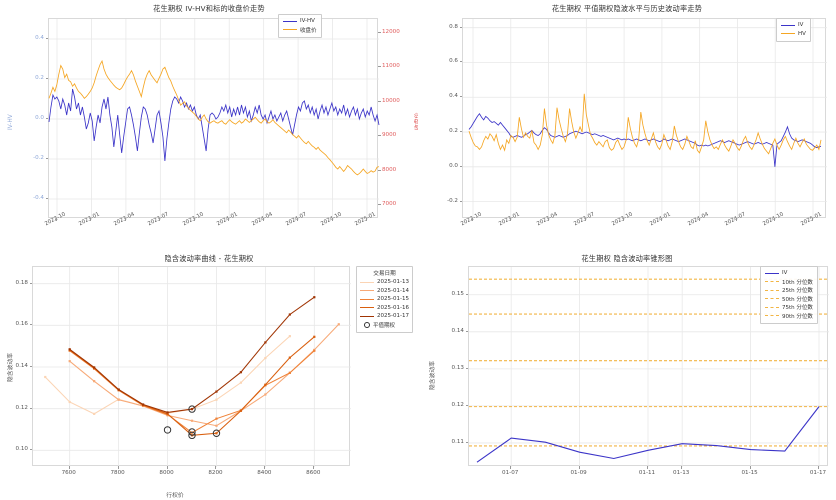  I want to click on legend-item: 10th 分位数, so click(789, 282).